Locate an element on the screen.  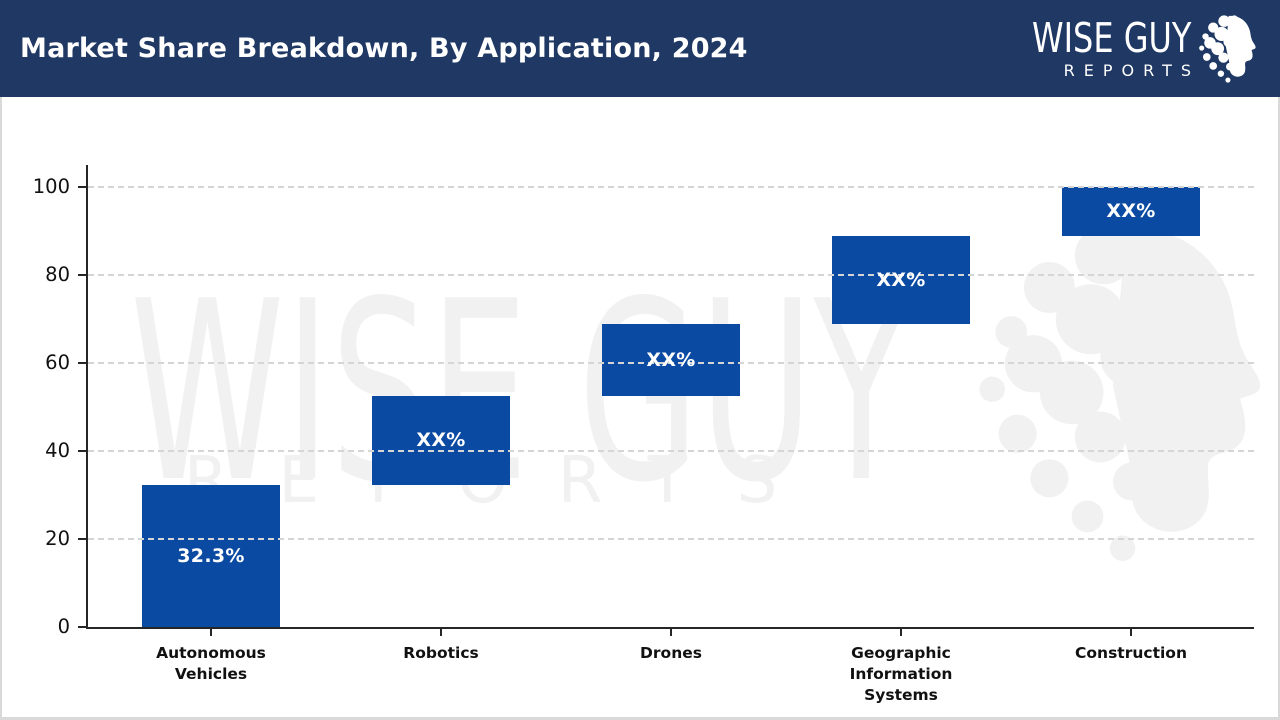
x-tick-label: Autonomous Vehicles is located at coordinates (211, 663).